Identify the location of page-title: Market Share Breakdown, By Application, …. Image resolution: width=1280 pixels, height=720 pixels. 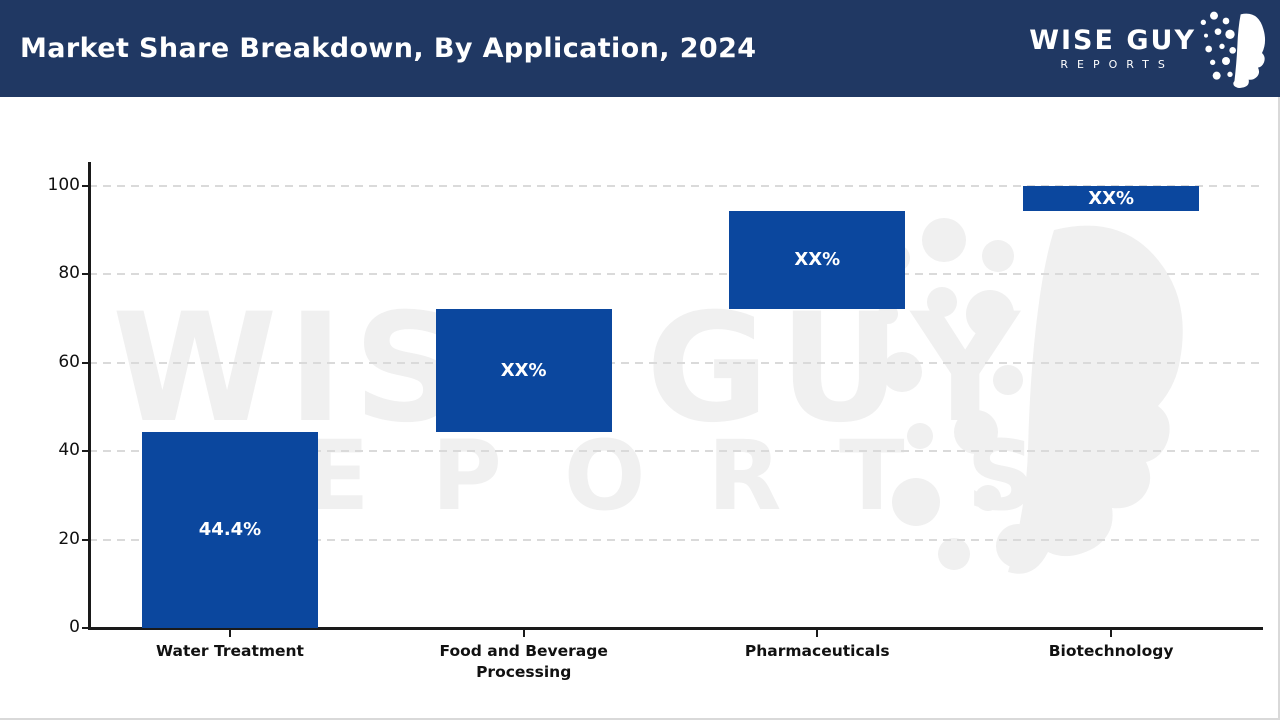
(388, 48).